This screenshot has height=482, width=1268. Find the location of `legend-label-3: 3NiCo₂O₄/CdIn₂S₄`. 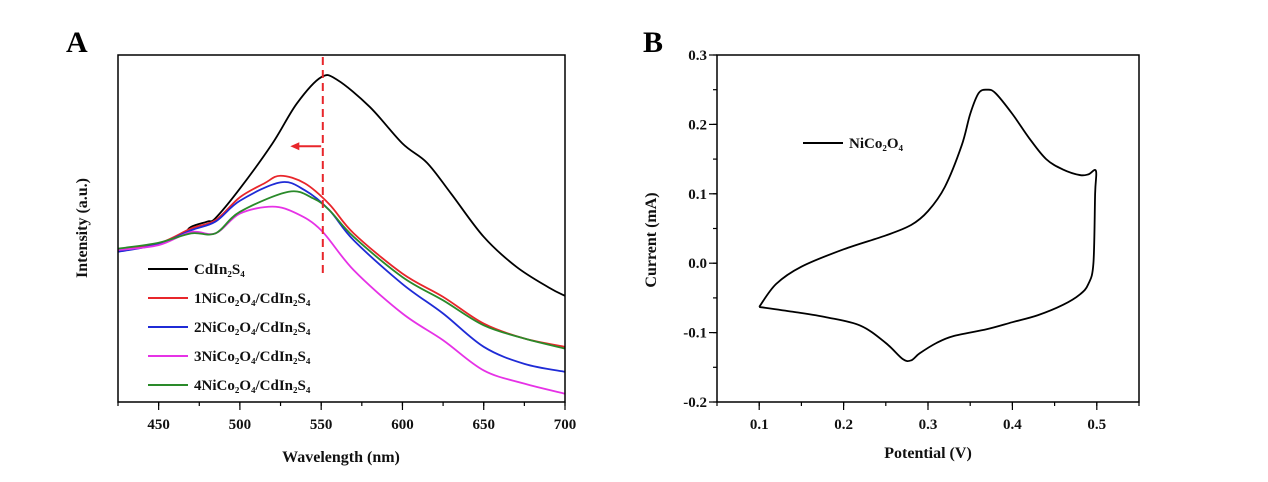

legend-label-3: 3NiCo₂O₄/CdIn₂S₄ is located at coordinates (252, 357).